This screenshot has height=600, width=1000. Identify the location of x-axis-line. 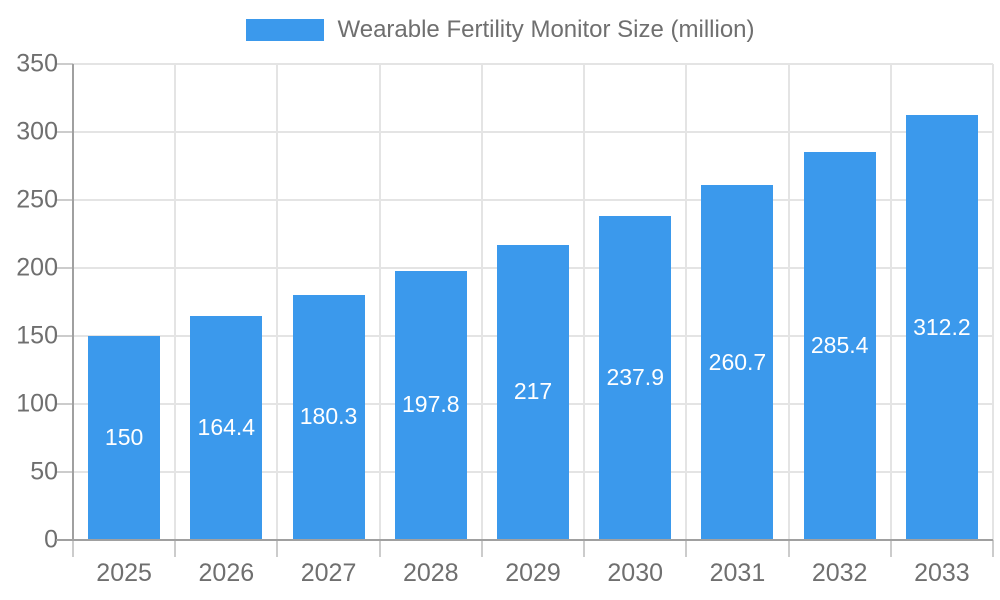
(524, 540).